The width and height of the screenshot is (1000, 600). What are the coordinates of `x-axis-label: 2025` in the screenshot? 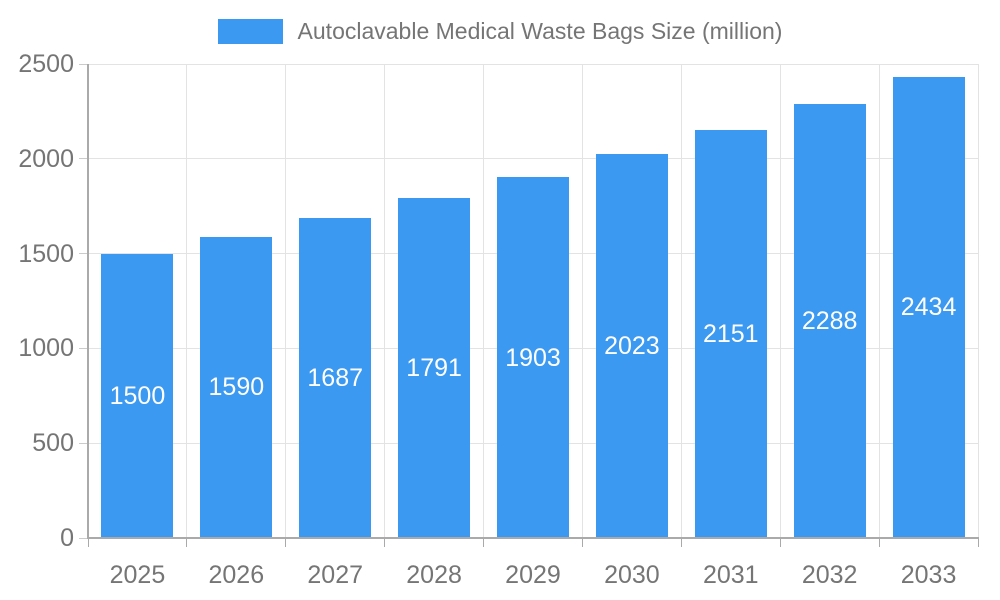 It's located at (137, 575).